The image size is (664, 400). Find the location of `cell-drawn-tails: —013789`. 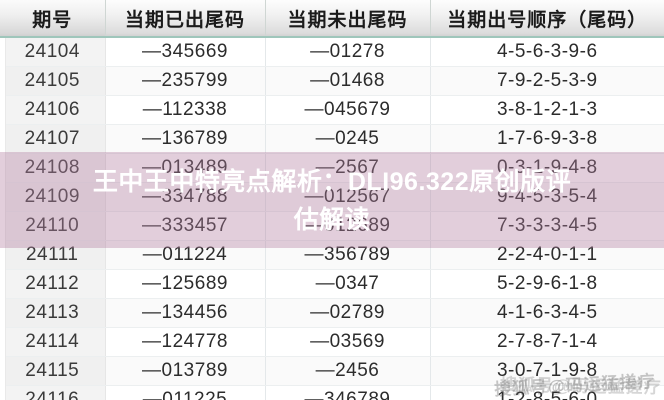

cell-drawn-tails: —013789 is located at coordinates (185, 371).